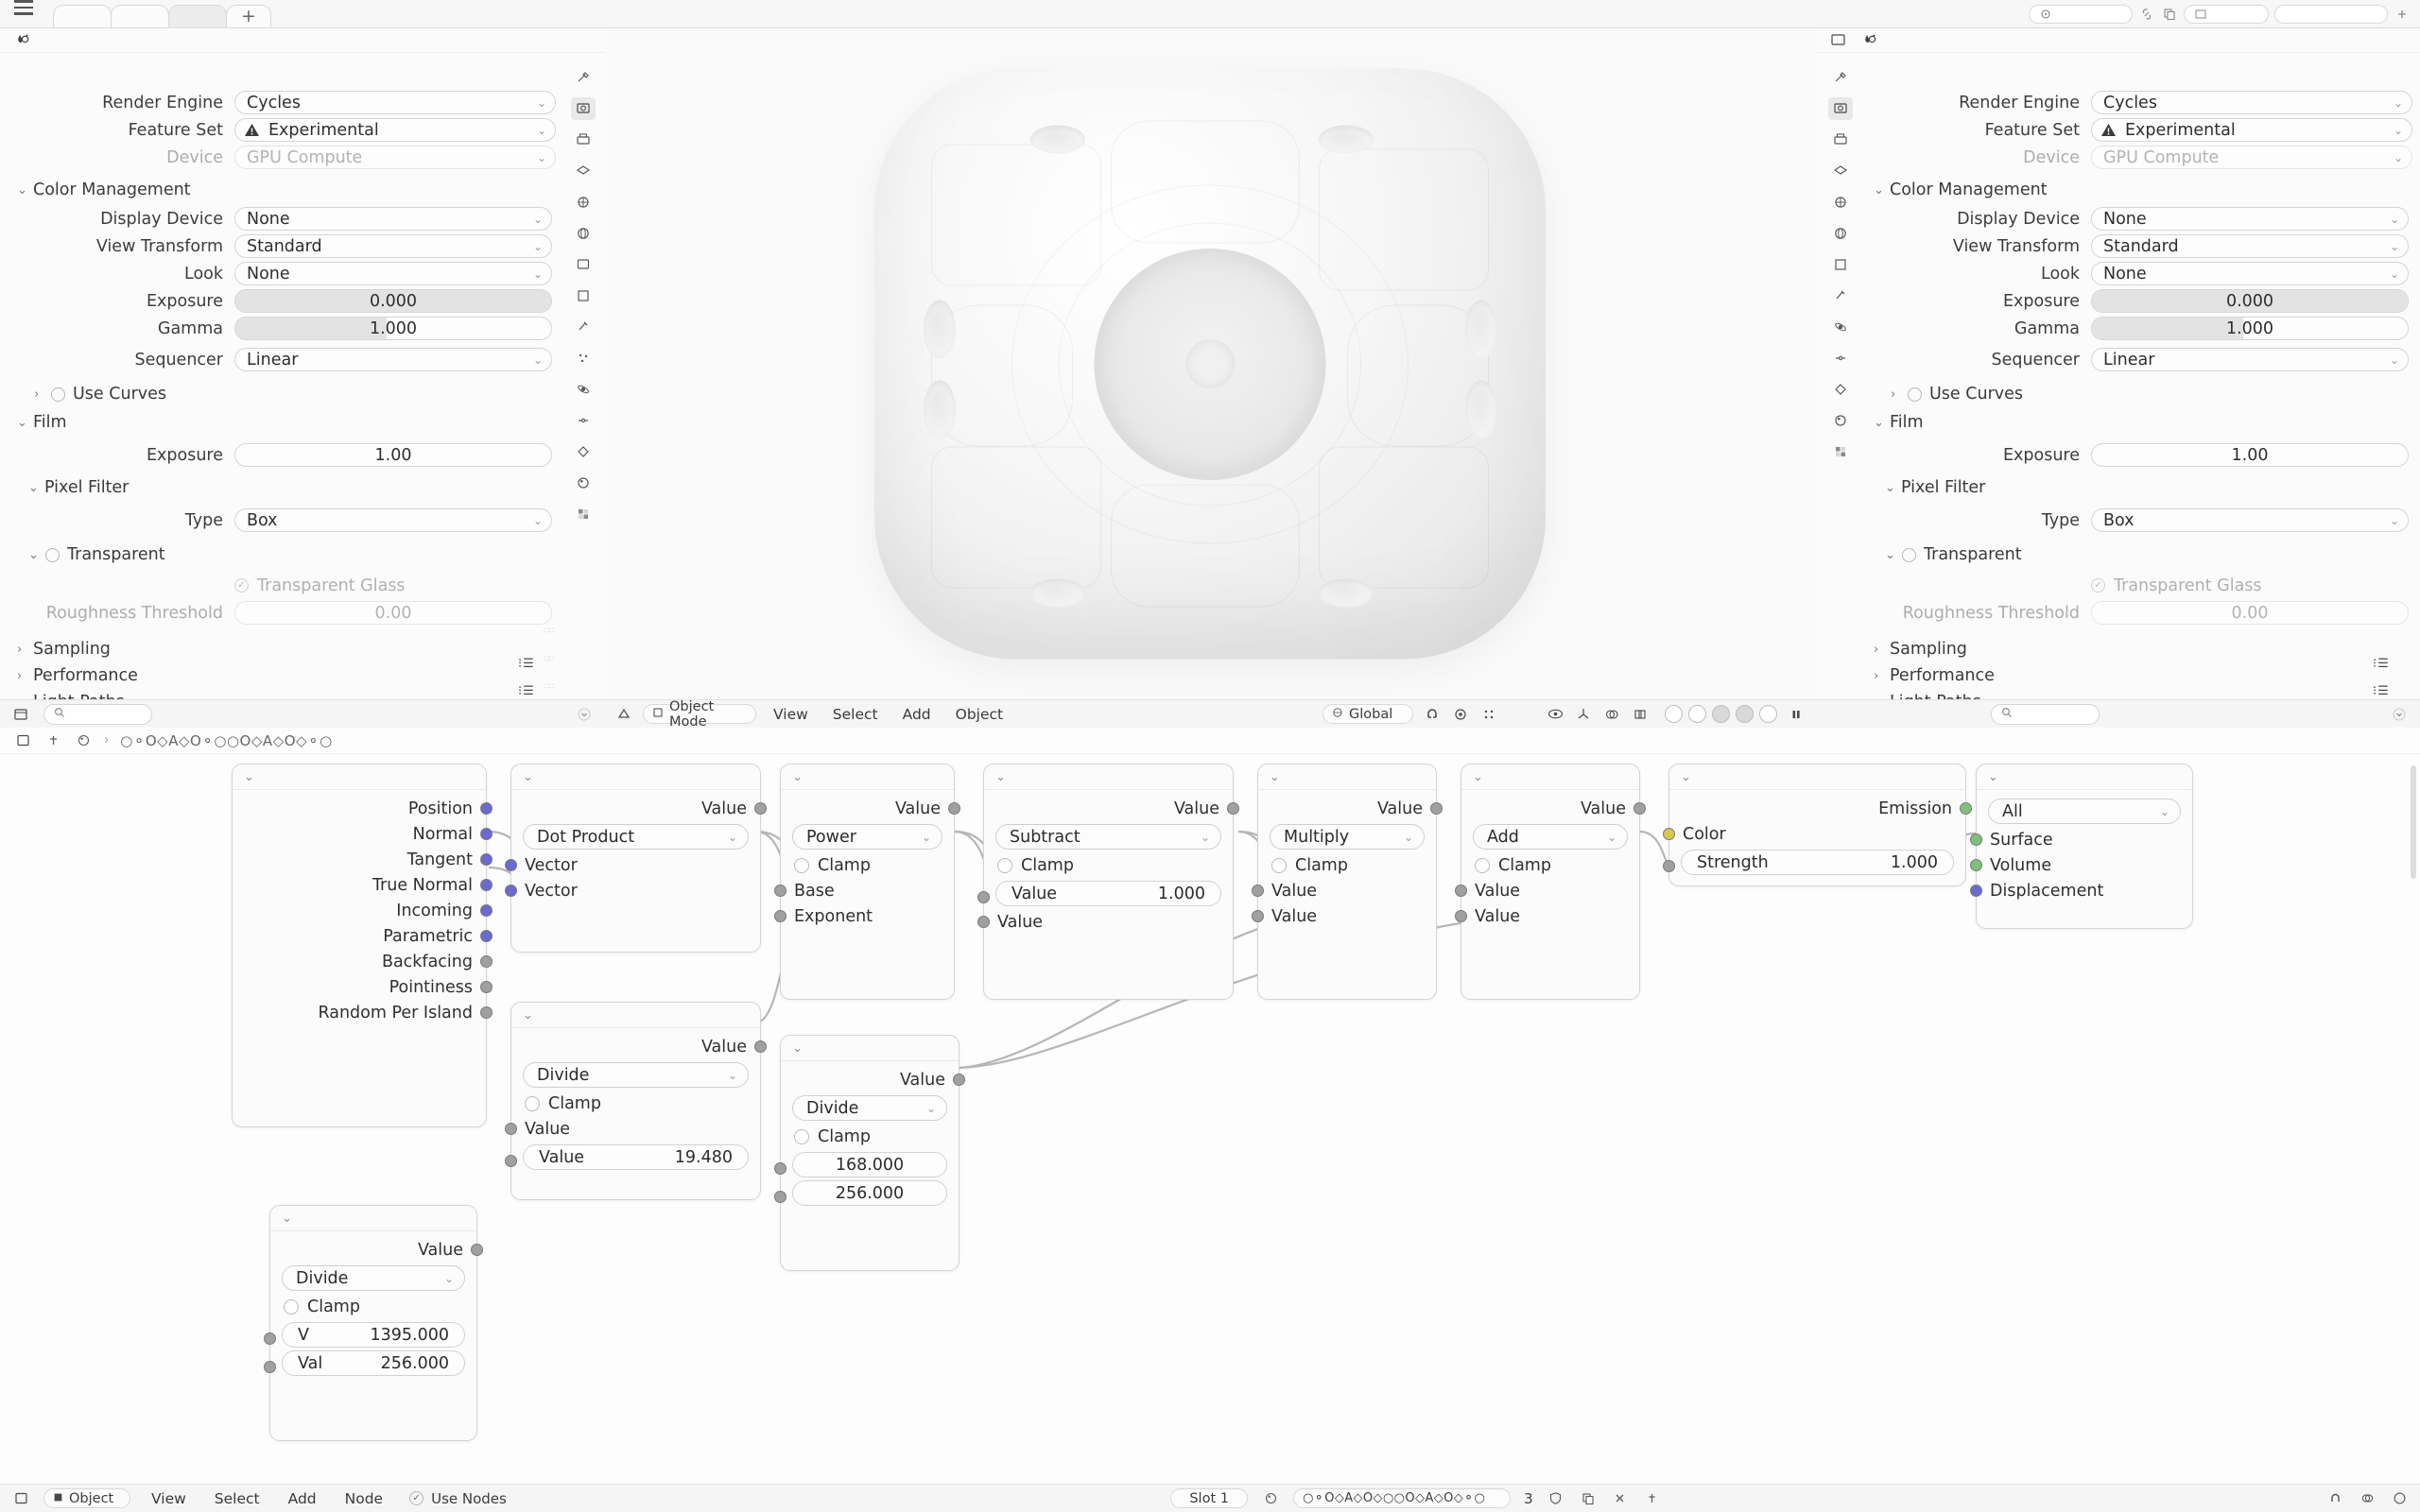 Image resolution: width=2420 pixels, height=1512 pixels. I want to click on socket-value-out-div-c, so click(477, 1250).